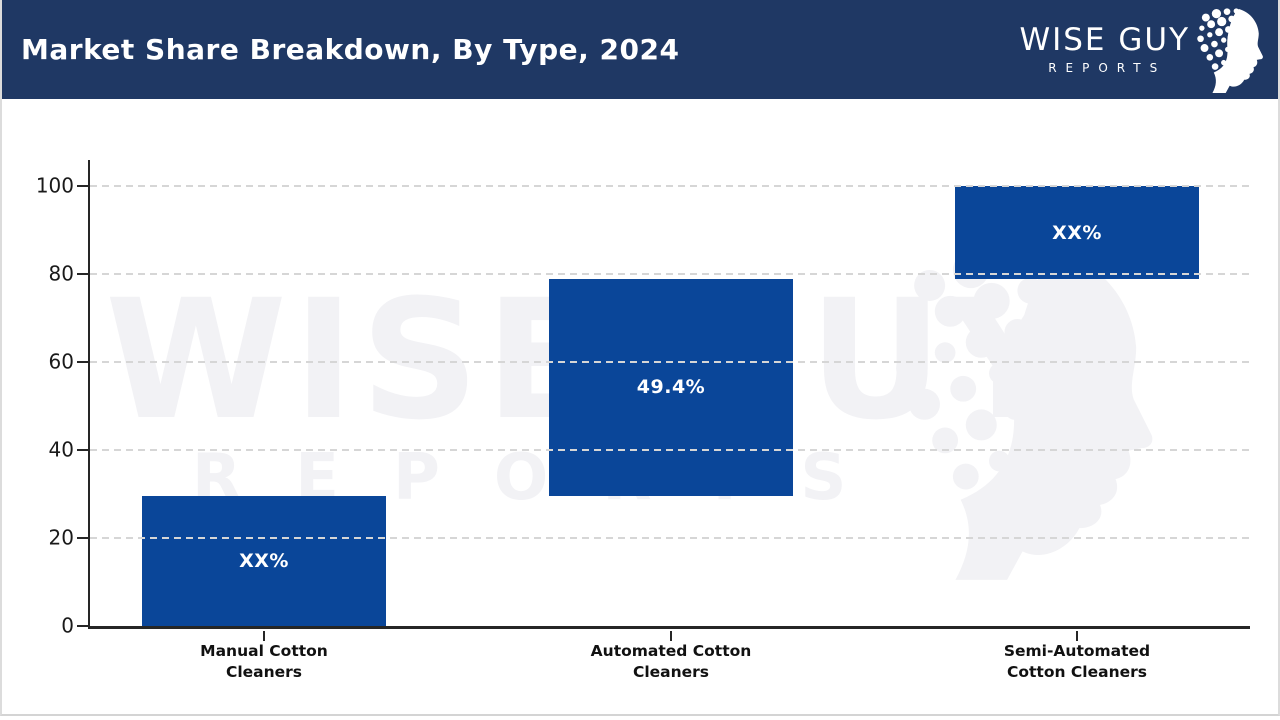 This screenshot has width=1280, height=720. What do you see at coordinates (54, 185) in the screenshot?
I see `y-tick-label: 100` at bounding box center [54, 185].